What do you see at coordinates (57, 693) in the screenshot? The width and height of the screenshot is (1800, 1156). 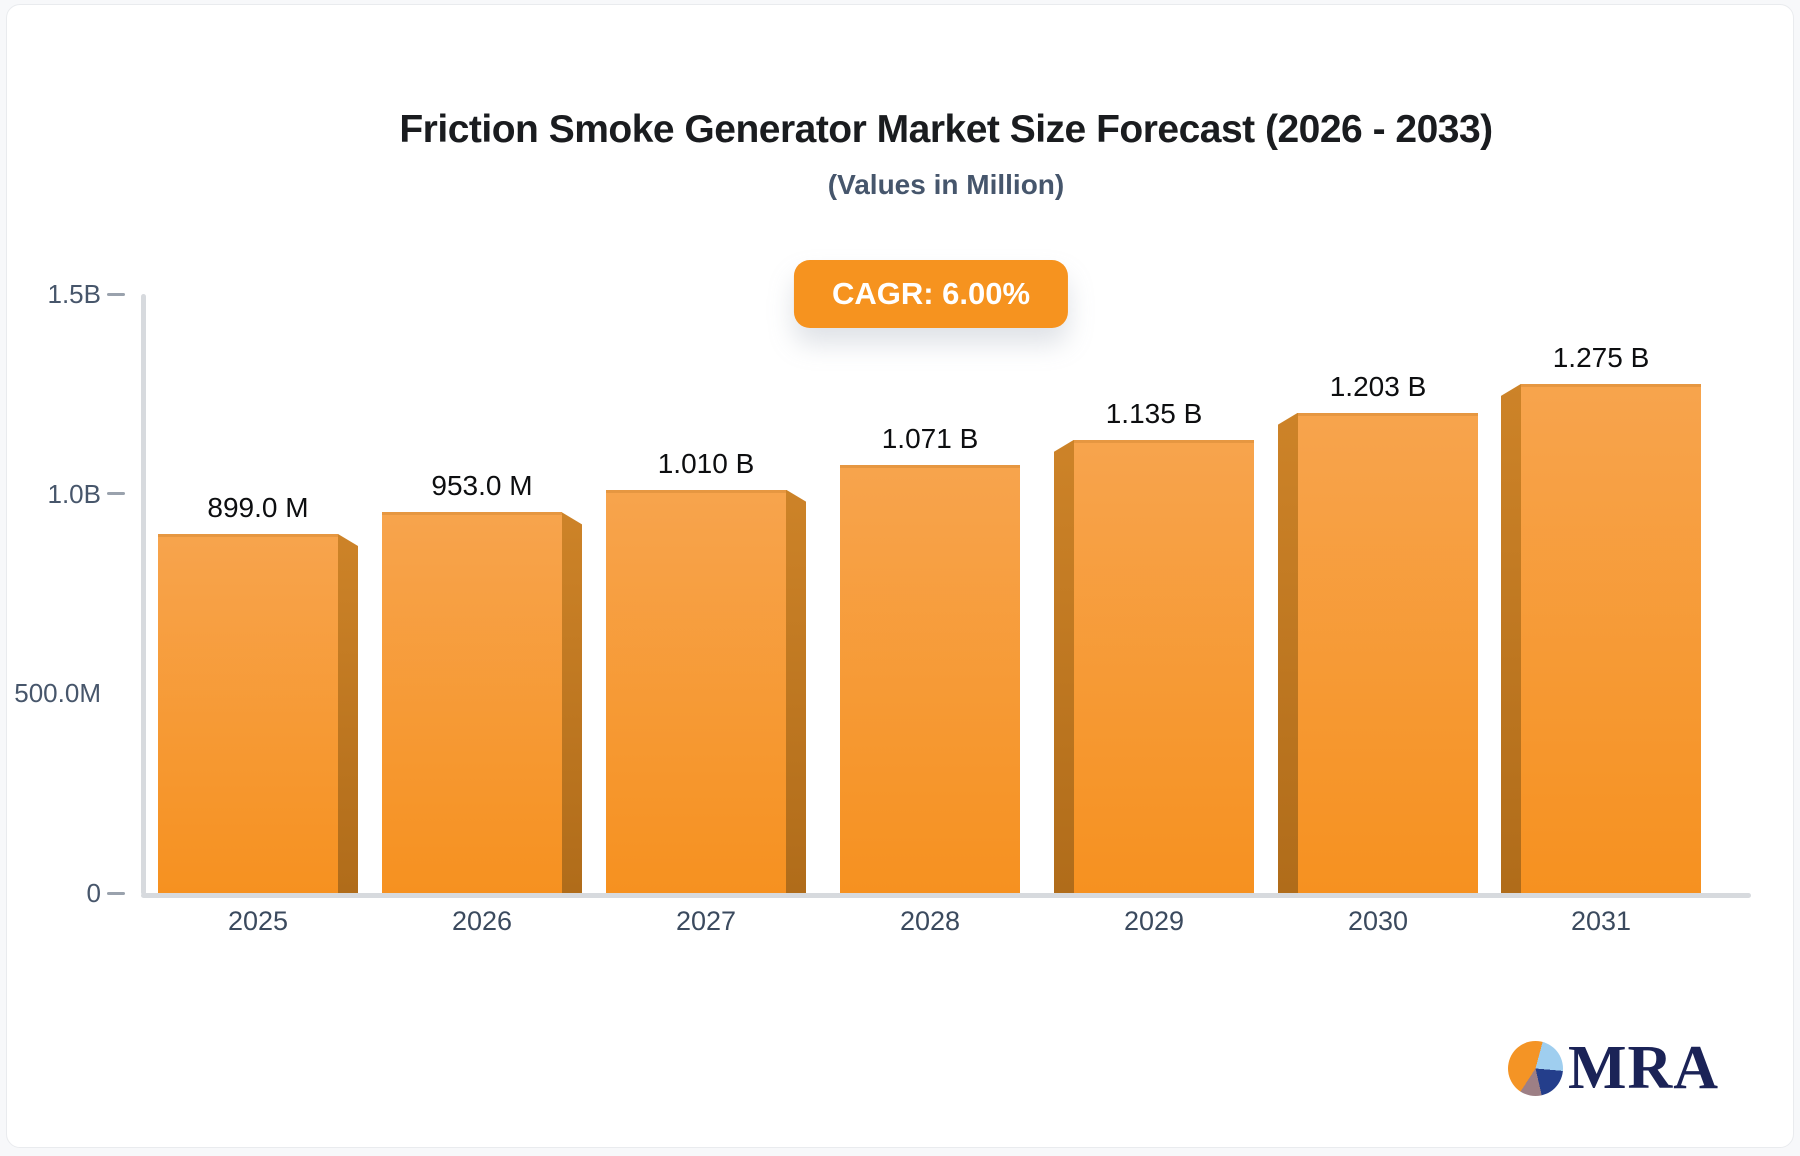 I see `y-axis-tick-label: 500.0M` at bounding box center [57, 693].